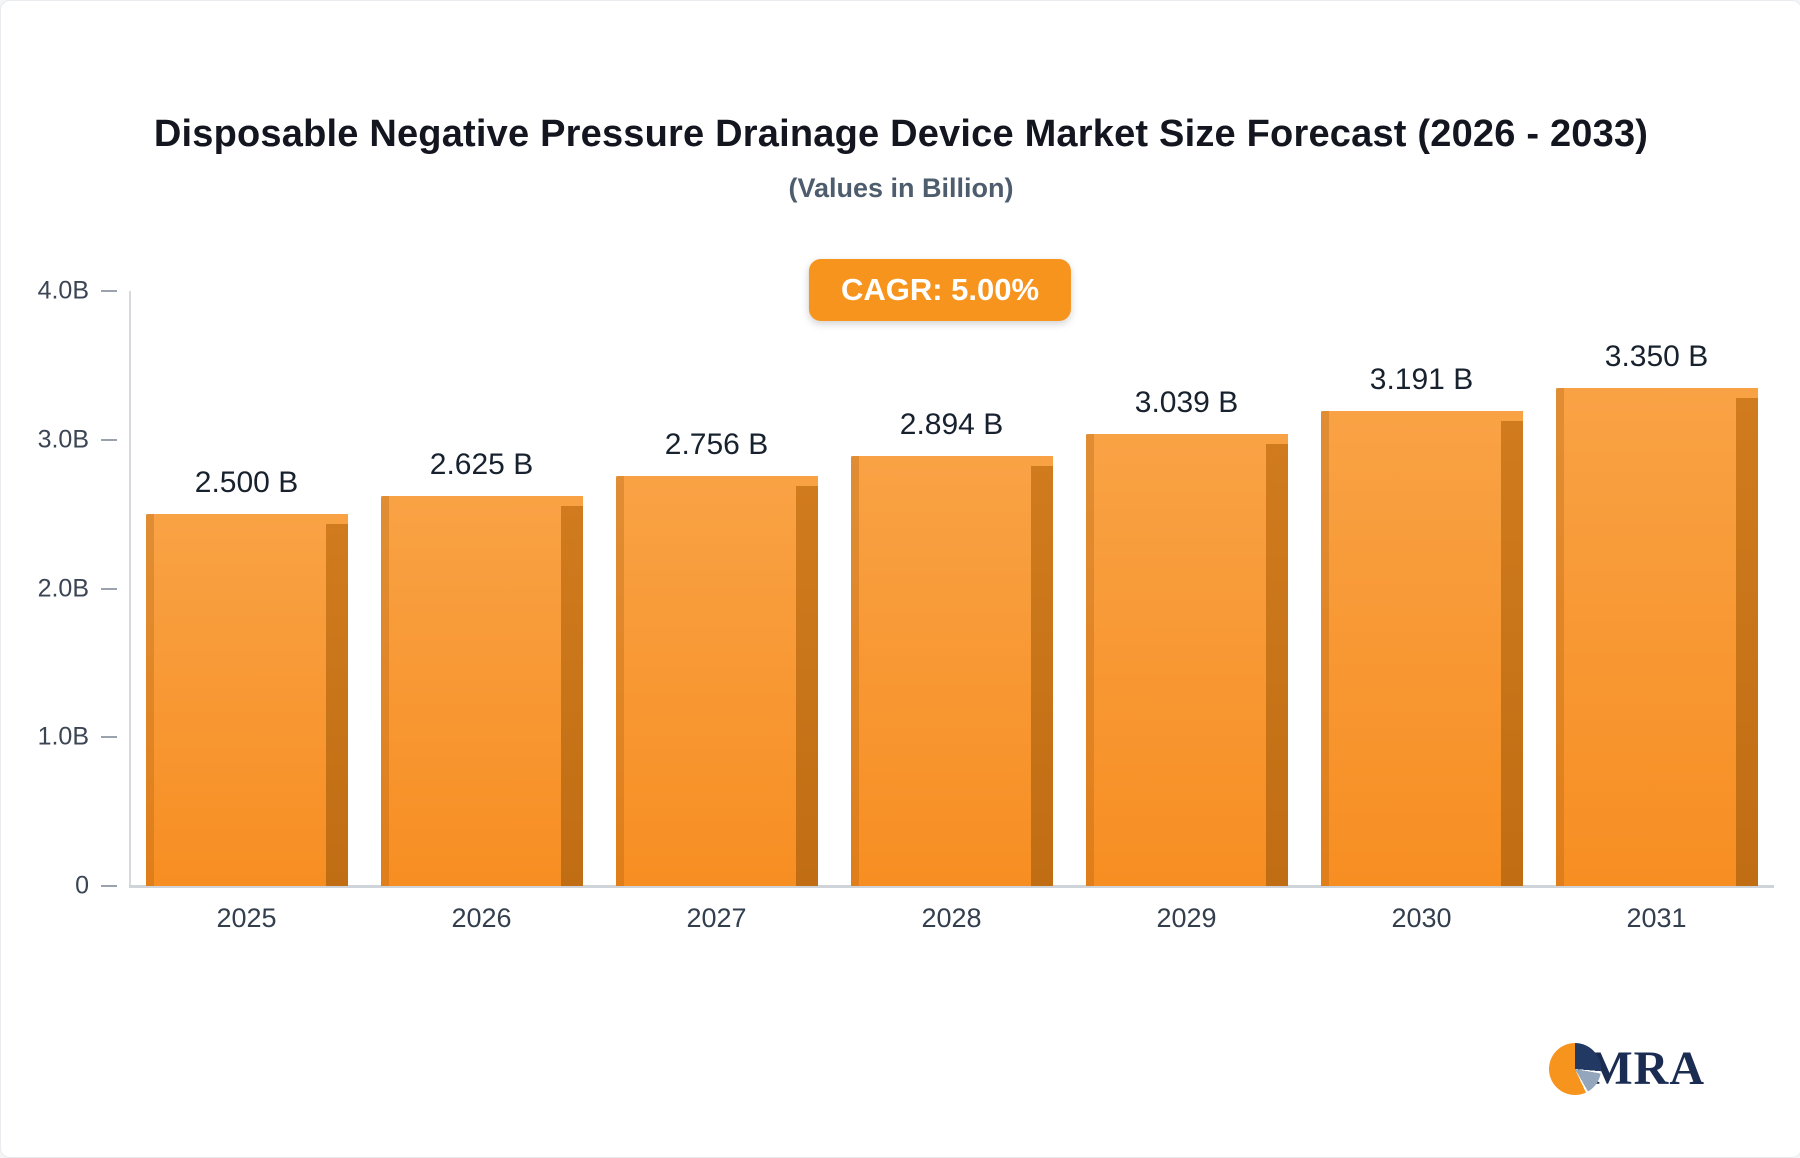 This screenshot has width=1800, height=1158. What do you see at coordinates (63, 736) in the screenshot?
I see `y-axis-tick-label: 1.0B` at bounding box center [63, 736].